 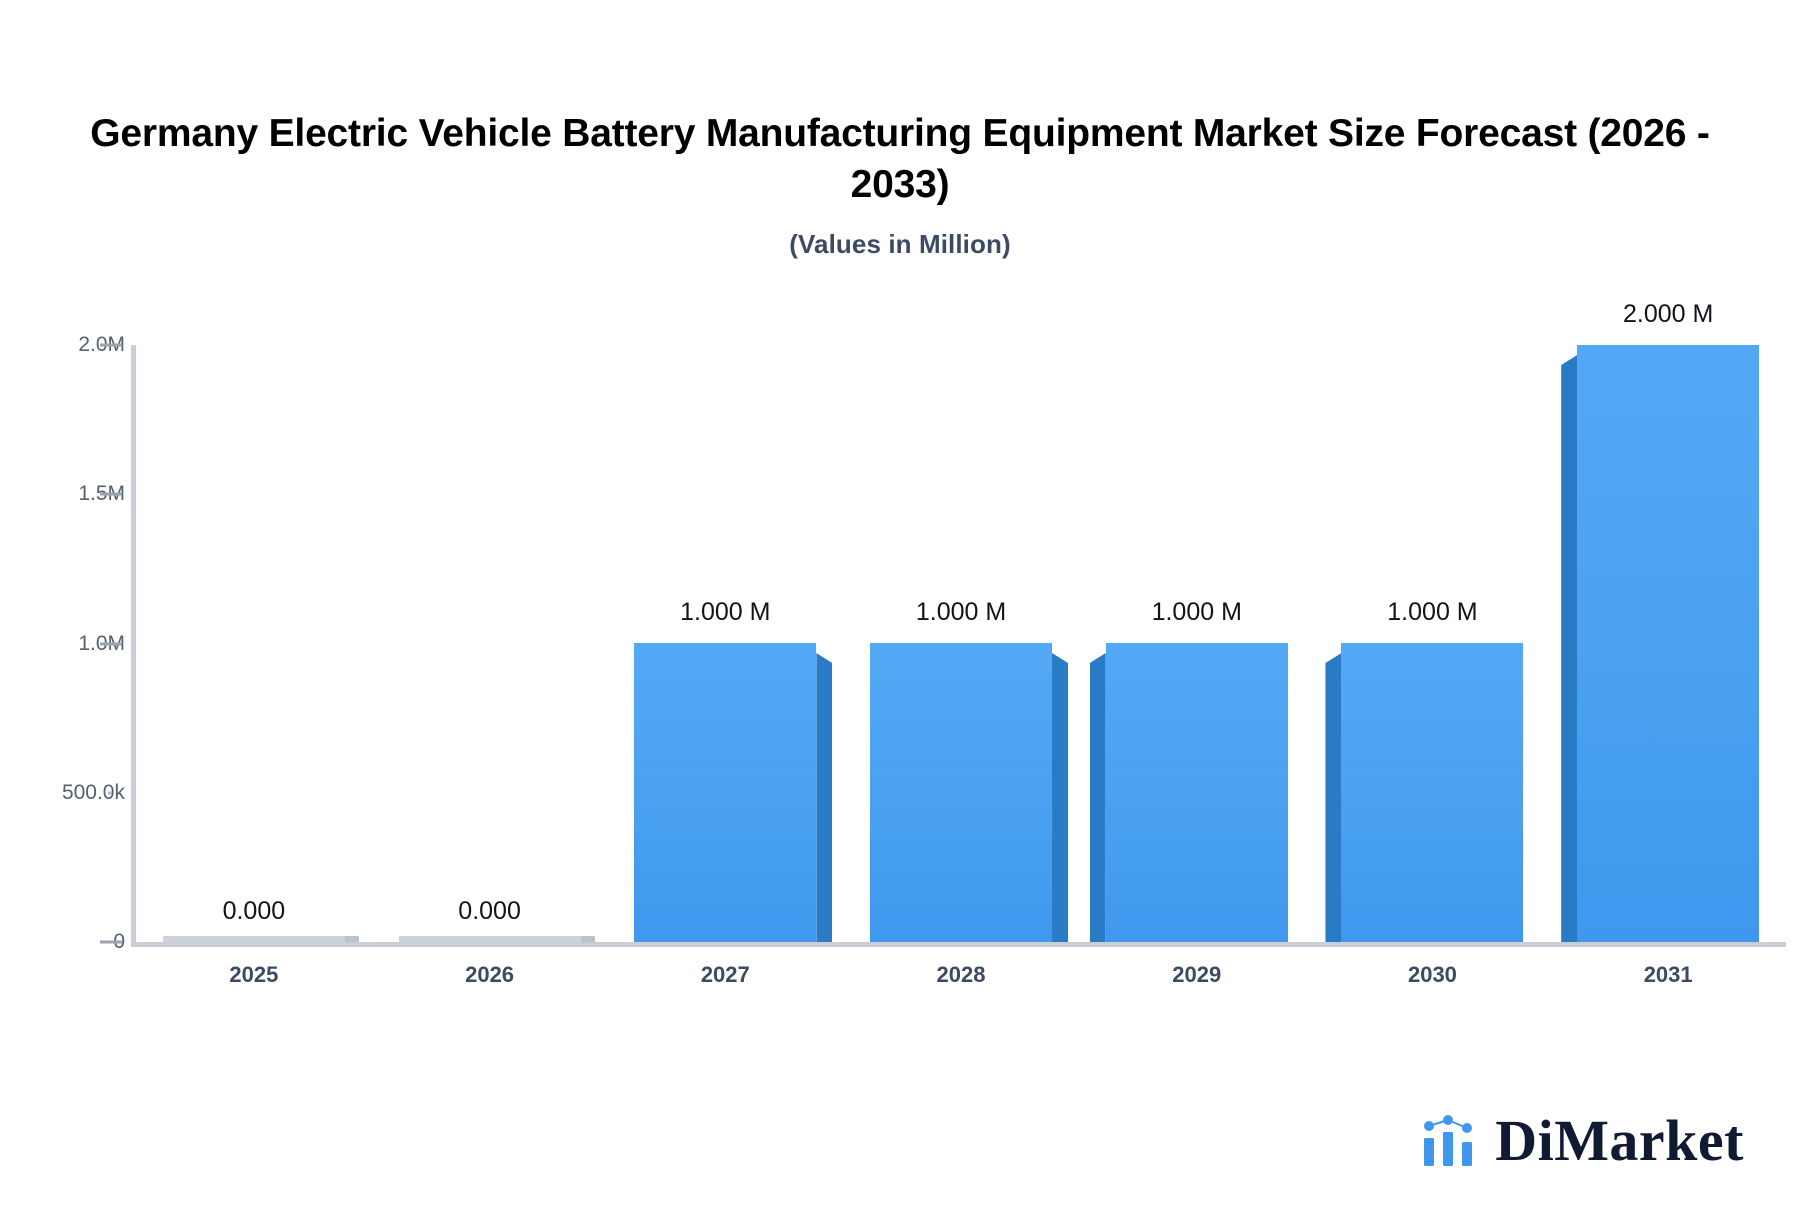 I want to click on bar-2025: 0.000, so click(x=260, y=919).